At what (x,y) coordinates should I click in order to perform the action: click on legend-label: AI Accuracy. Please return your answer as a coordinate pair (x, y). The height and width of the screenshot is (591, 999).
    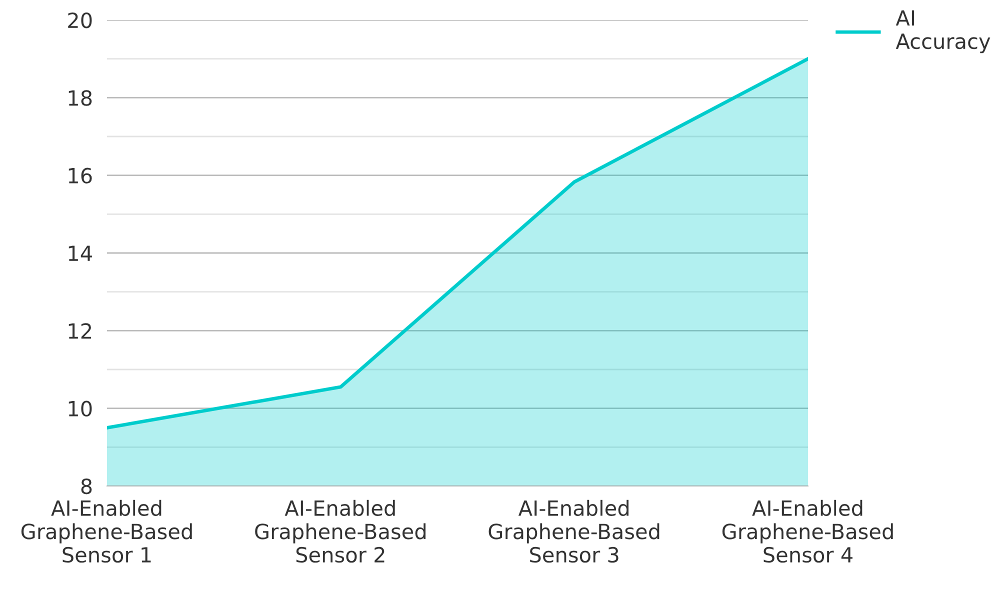
    Looking at the image, I should click on (943, 32).